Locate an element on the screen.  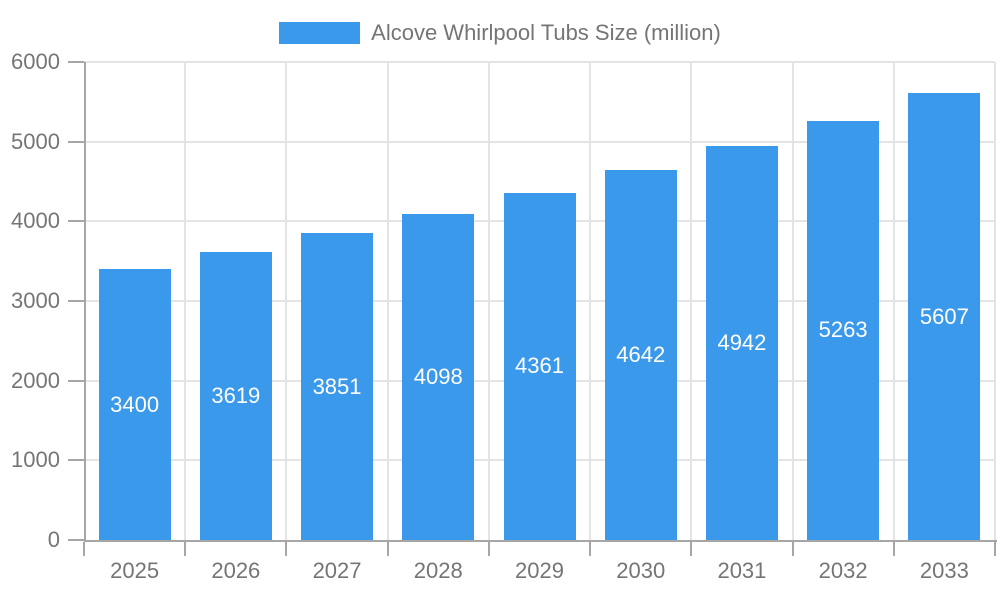
bar-value-label: 5263 is located at coordinates (843, 330).